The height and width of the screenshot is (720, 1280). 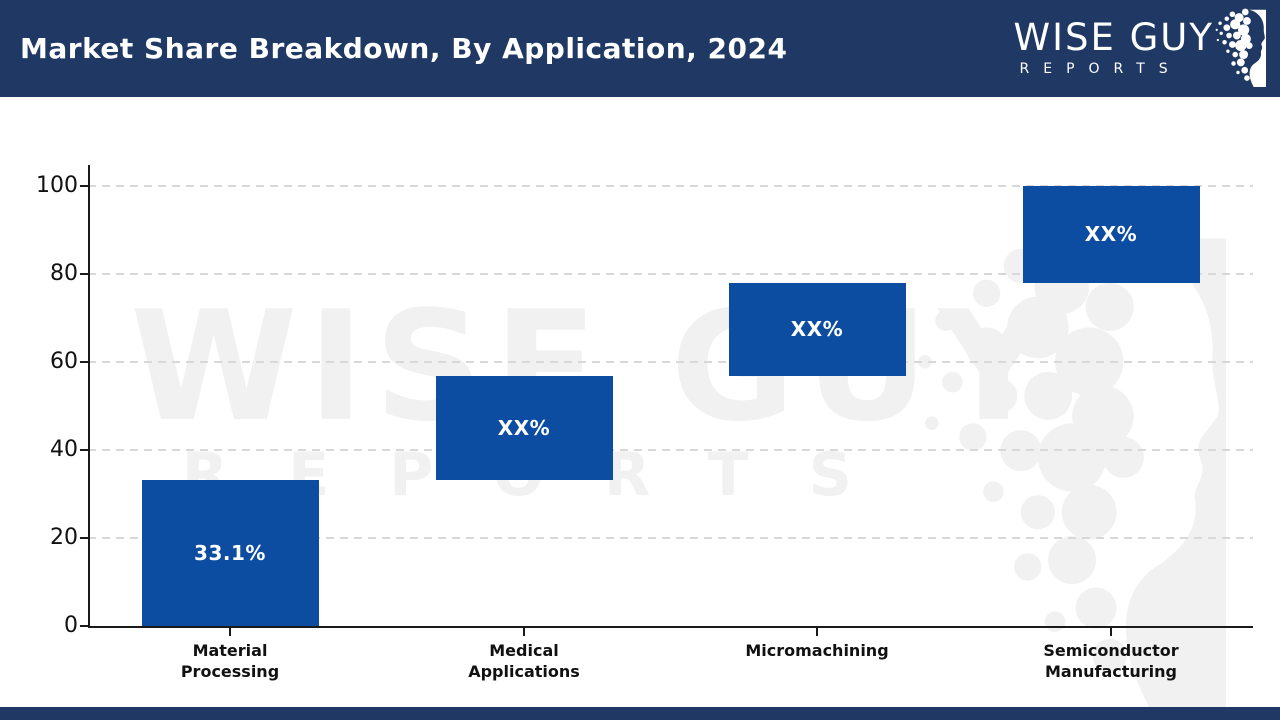 What do you see at coordinates (64, 449) in the screenshot?
I see `y-axis-tick-label: 40` at bounding box center [64, 449].